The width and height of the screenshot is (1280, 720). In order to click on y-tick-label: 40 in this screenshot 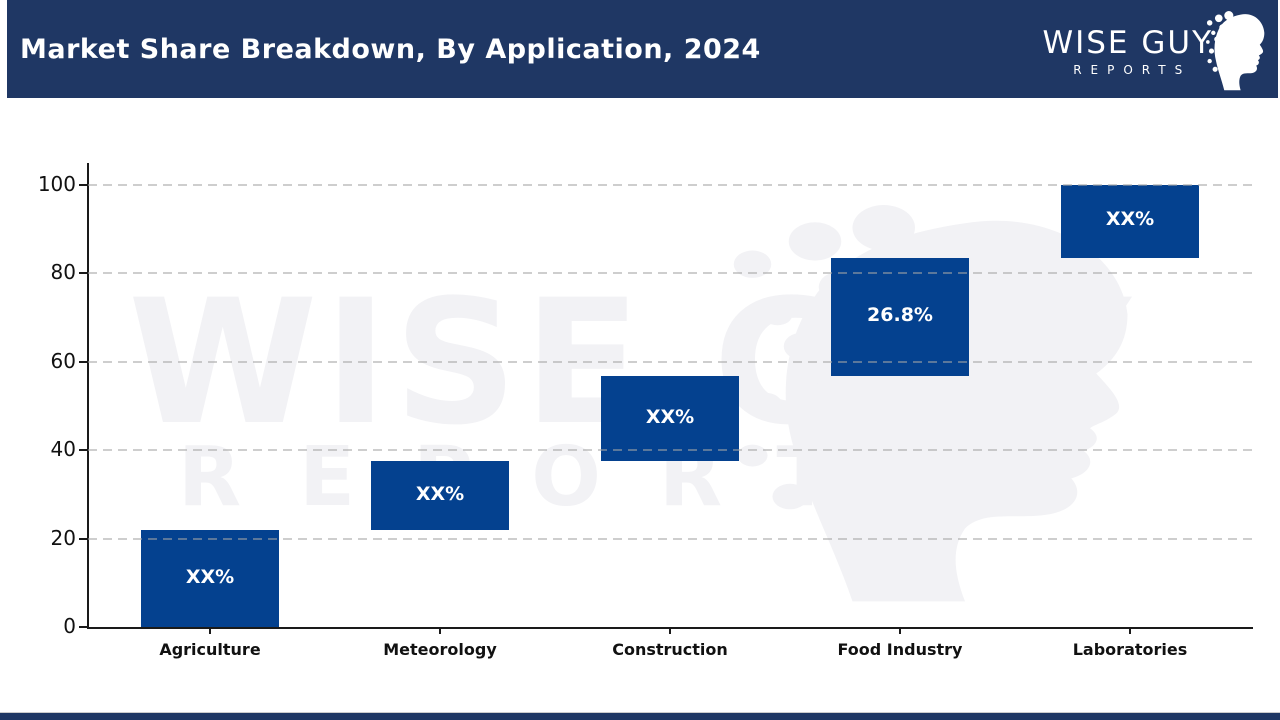, I will do `click(63, 449)`.